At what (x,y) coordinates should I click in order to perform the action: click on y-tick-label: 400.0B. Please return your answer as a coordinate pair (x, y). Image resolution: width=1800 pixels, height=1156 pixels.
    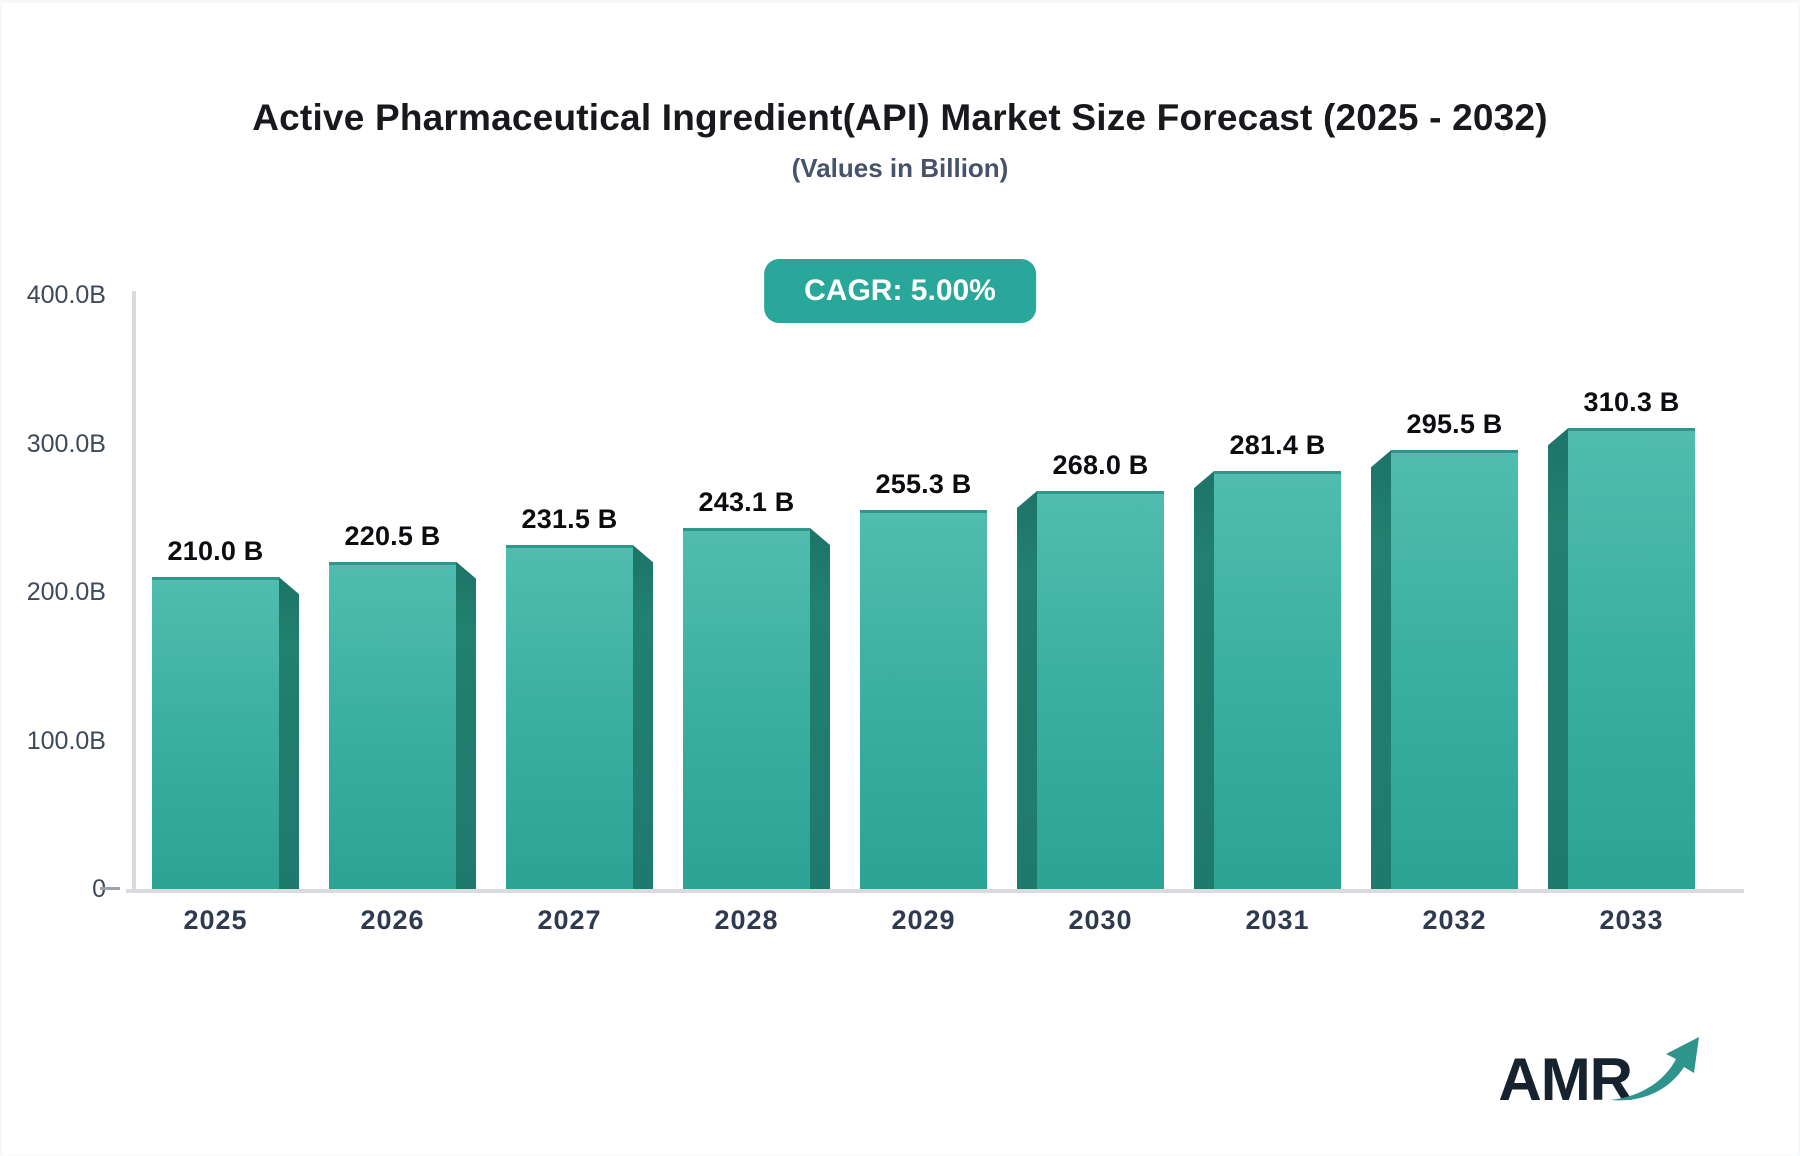
    Looking at the image, I should click on (66, 295).